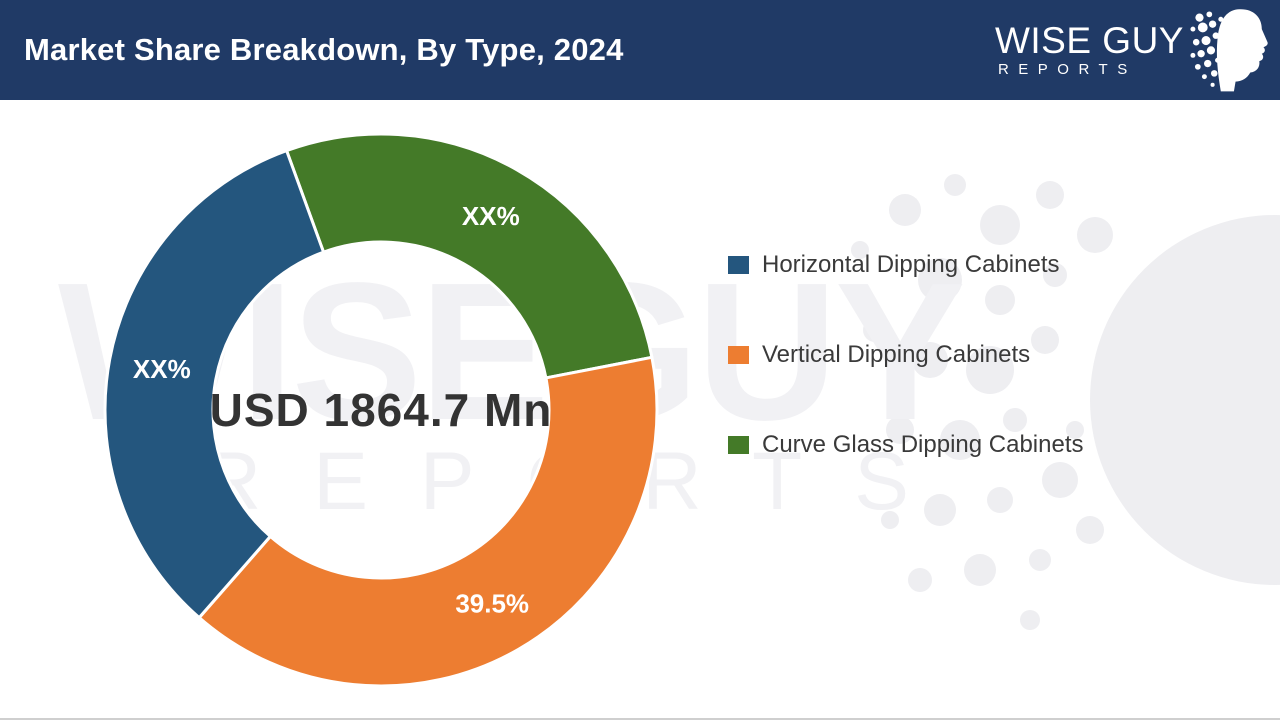 This screenshot has height=725, width=1280. I want to click on segment-data-label: 39.5%, so click(492, 603).